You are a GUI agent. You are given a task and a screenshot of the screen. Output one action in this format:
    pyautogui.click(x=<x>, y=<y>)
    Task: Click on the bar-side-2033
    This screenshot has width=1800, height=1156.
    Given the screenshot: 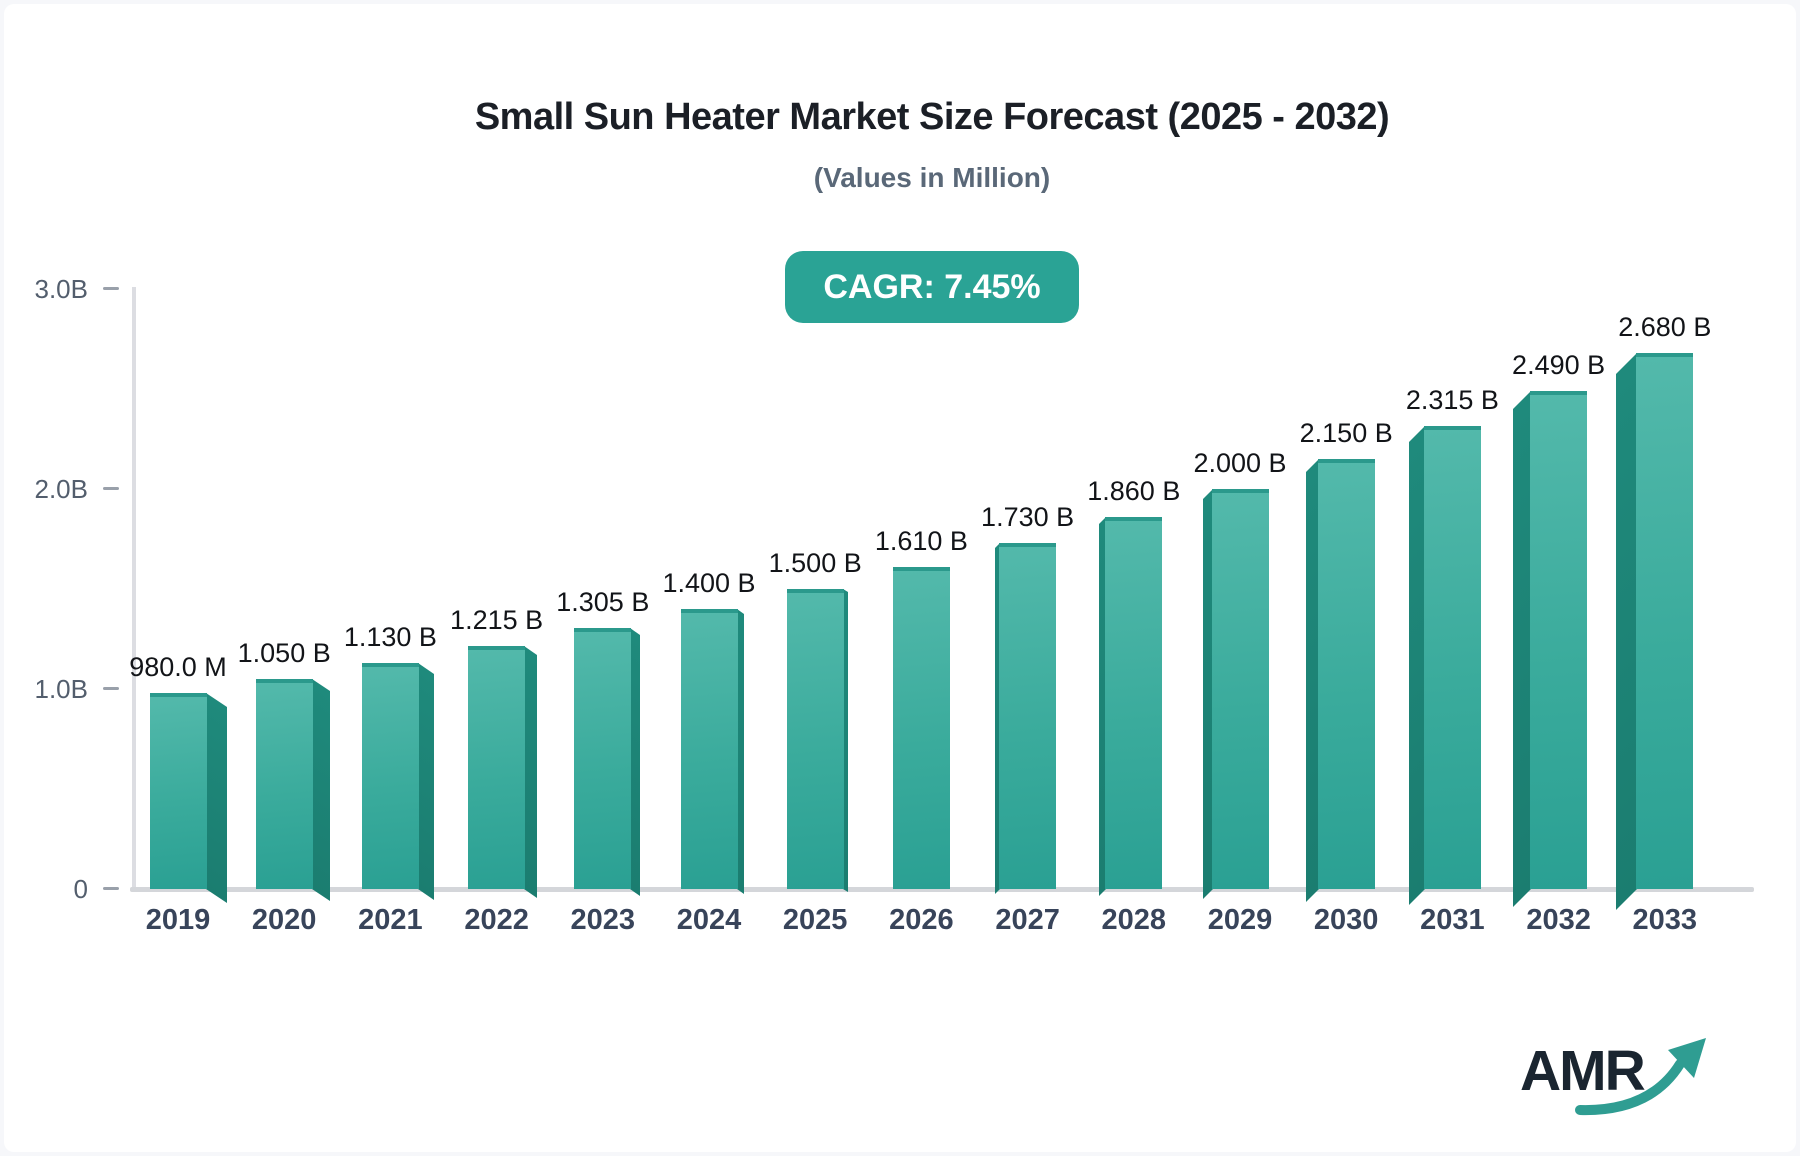 What is the action you would take?
    pyautogui.click(x=1627, y=631)
    